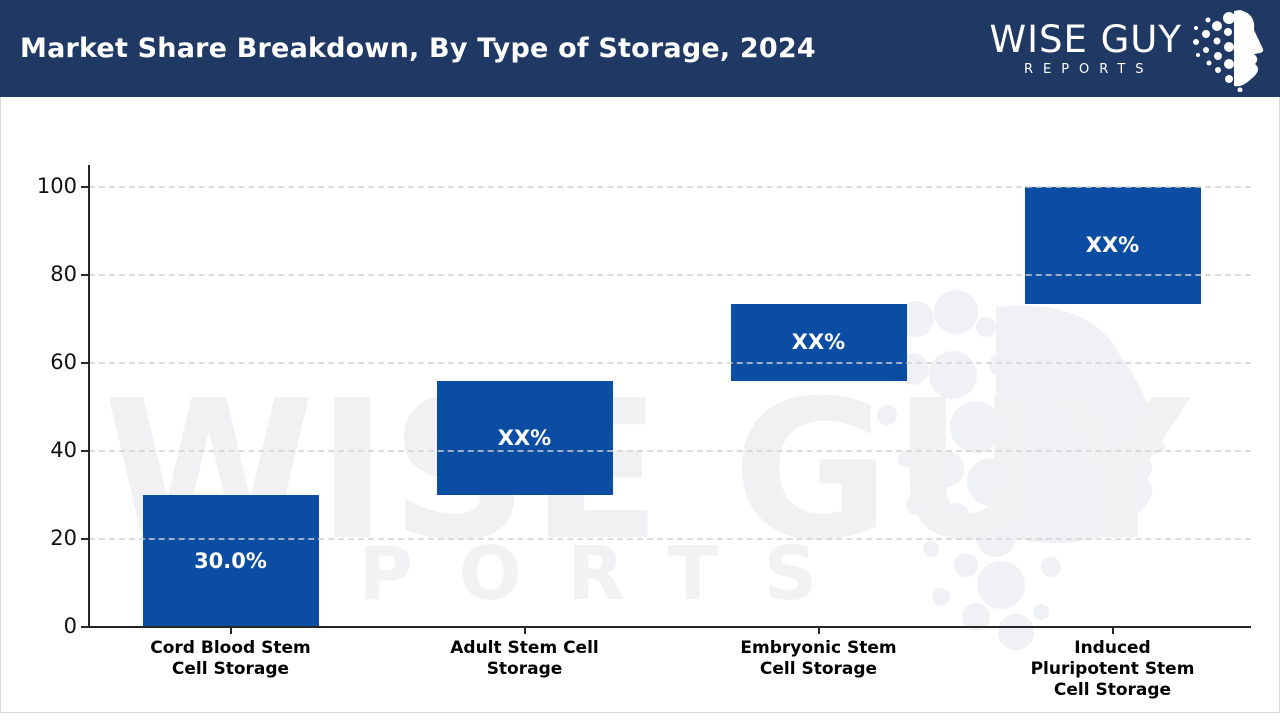 Image resolution: width=1280 pixels, height=720 pixels. Describe the element at coordinates (56, 186) in the screenshot. I see `y-axis-tick-label: 100` at that location.